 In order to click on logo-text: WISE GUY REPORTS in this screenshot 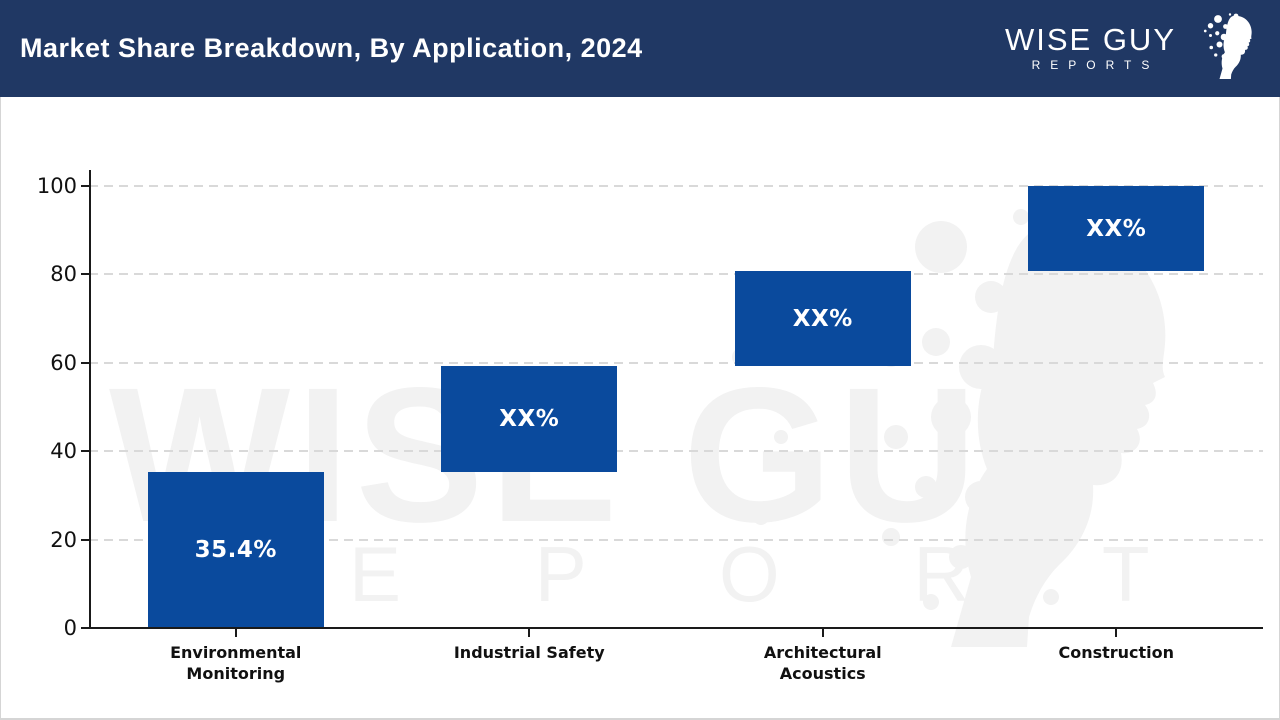, I will do `click(1090, 48)`.